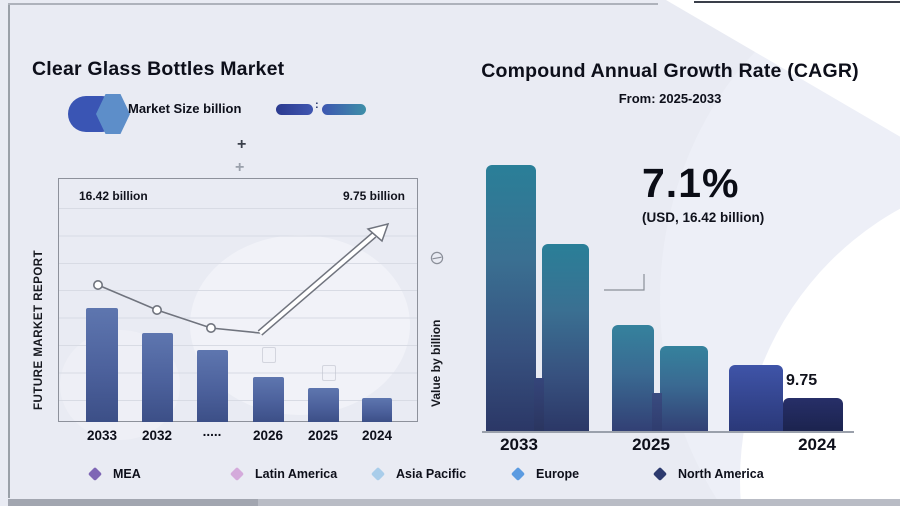 The height and width of the screenshot is (506, 900). Describe the element at coordinates (670, 71) in the screenshot. I see `right-chart-title: Compound Annual Growth Rate (CAGR)` at that location.